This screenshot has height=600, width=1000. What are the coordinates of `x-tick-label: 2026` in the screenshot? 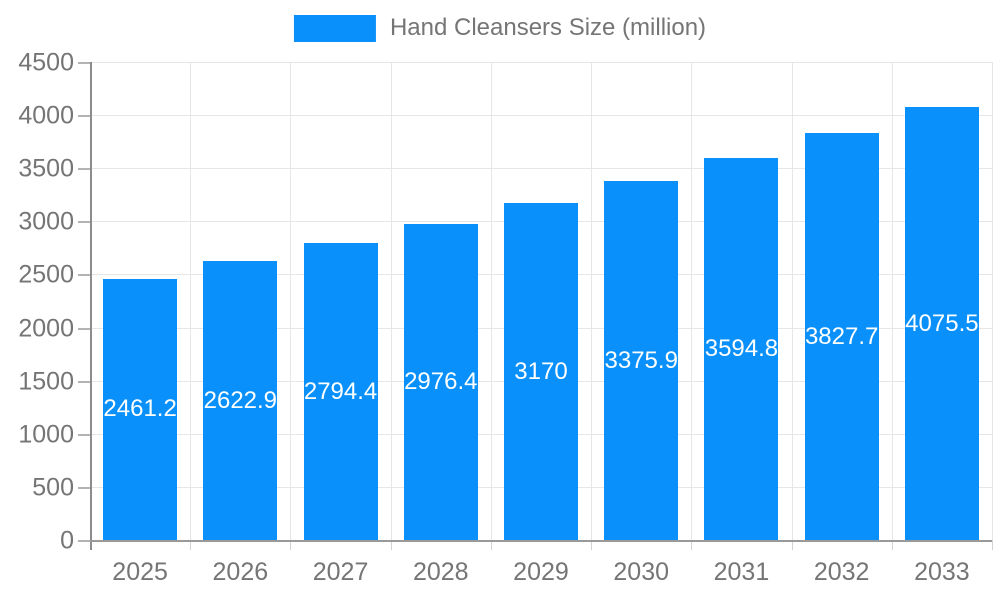 It's located at (240, 572).